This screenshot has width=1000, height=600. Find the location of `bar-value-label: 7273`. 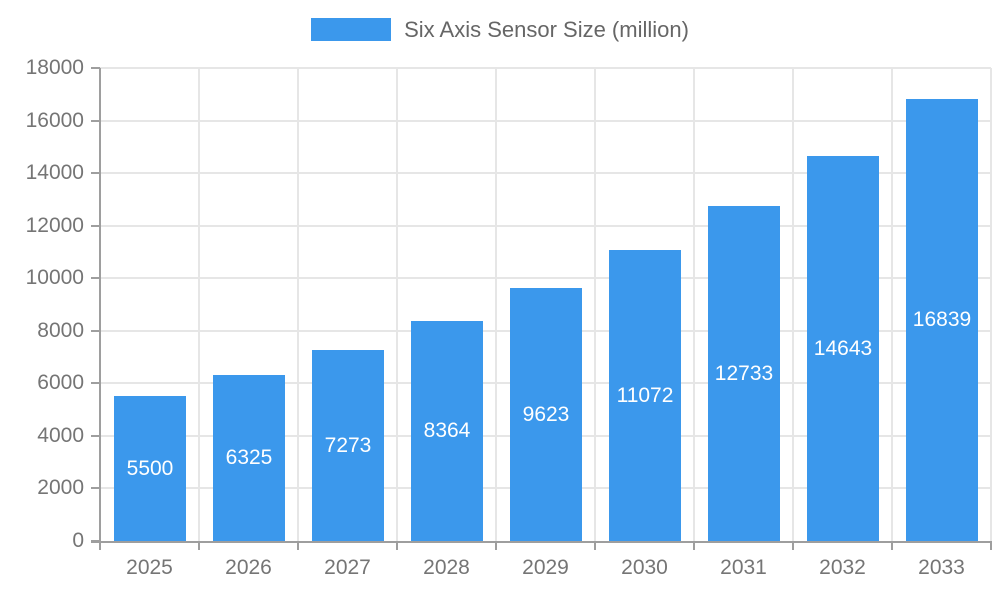

bar-value-label: 7273 is located at coordinates (348, 445).